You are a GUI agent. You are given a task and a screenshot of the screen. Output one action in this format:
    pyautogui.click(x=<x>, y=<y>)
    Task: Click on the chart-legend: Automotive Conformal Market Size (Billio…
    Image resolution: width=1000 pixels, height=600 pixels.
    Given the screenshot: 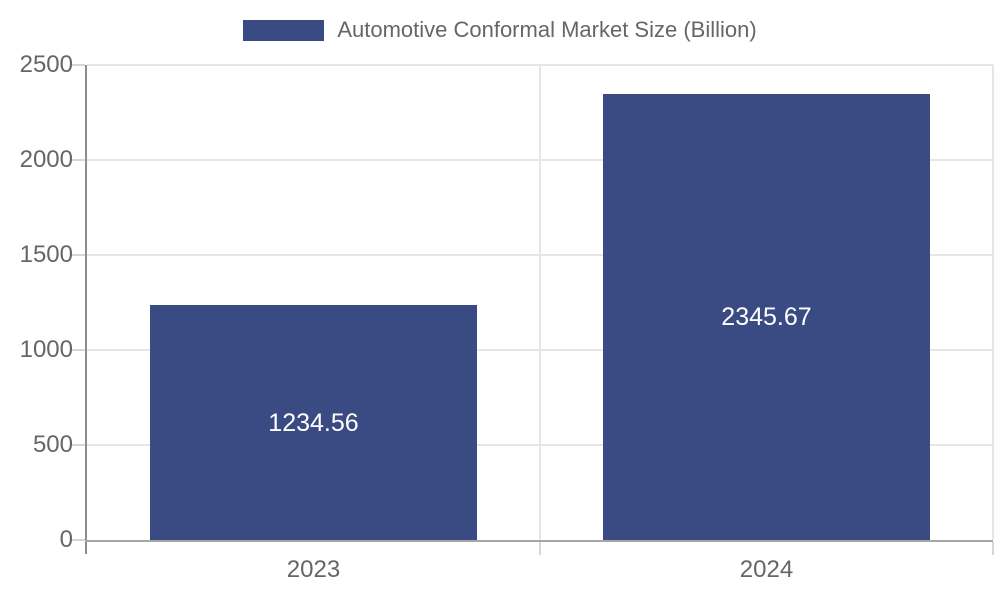 What is the action you would take?
    pyautogui.click(x=500, y=30)
    